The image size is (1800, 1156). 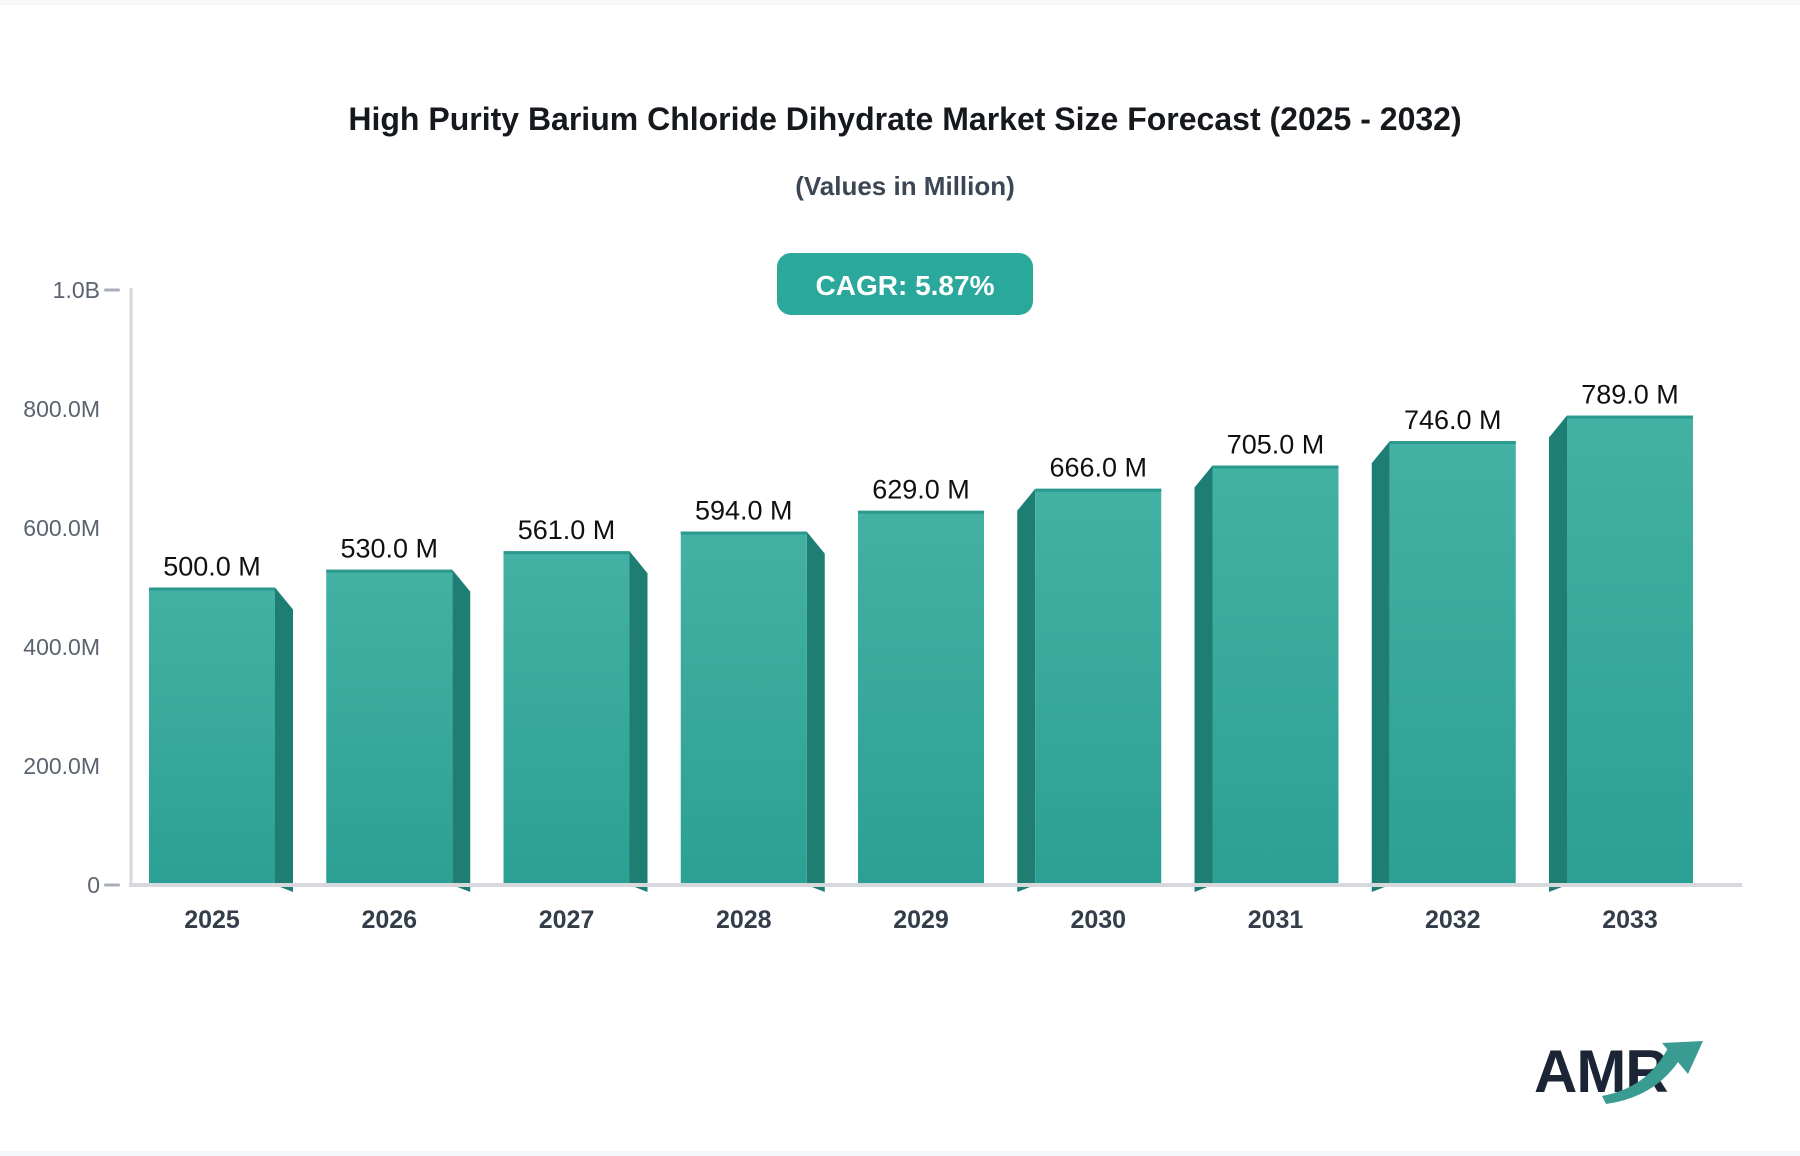 I want to click on bar-value-label-2033: 789.0 M, so click(x=1630, y=395).